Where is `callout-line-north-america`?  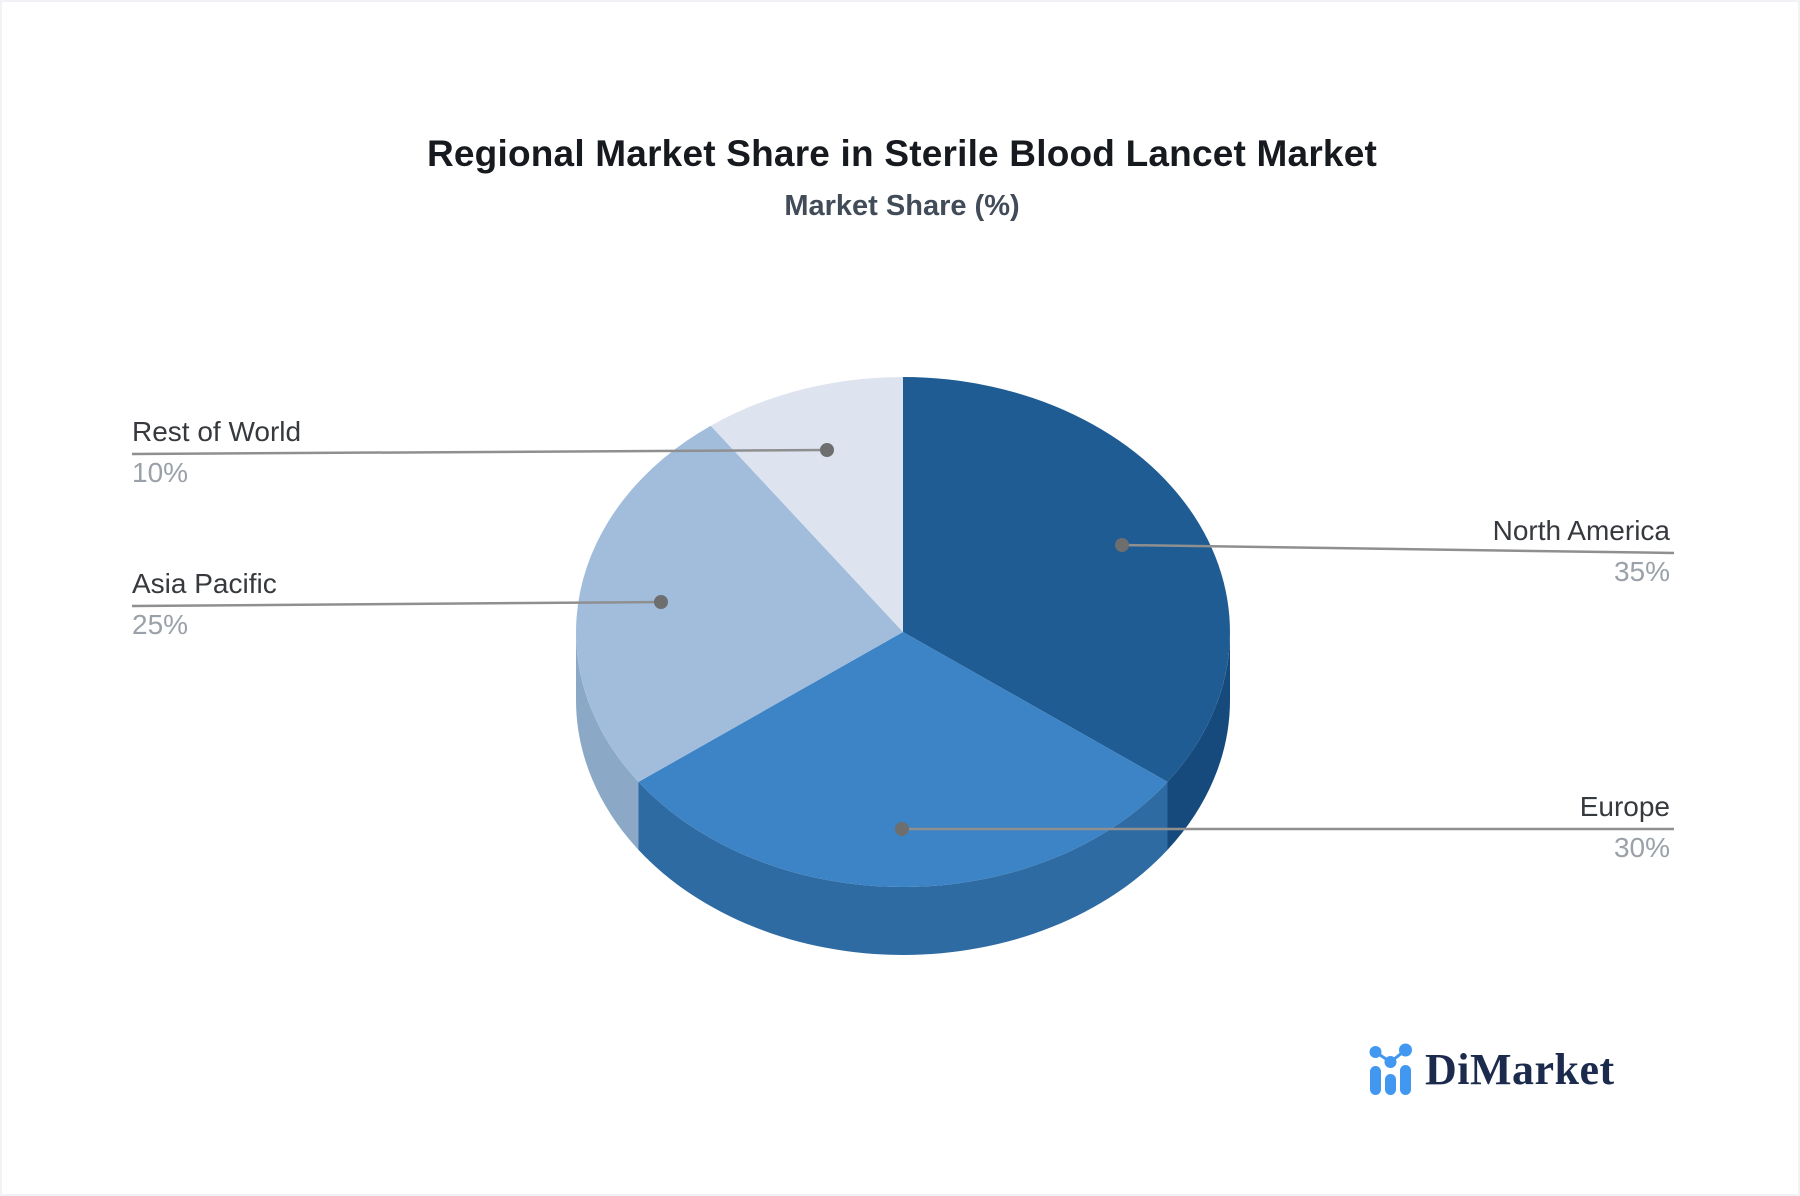
callout-line-north-america is located at coordinates (1398, 549).